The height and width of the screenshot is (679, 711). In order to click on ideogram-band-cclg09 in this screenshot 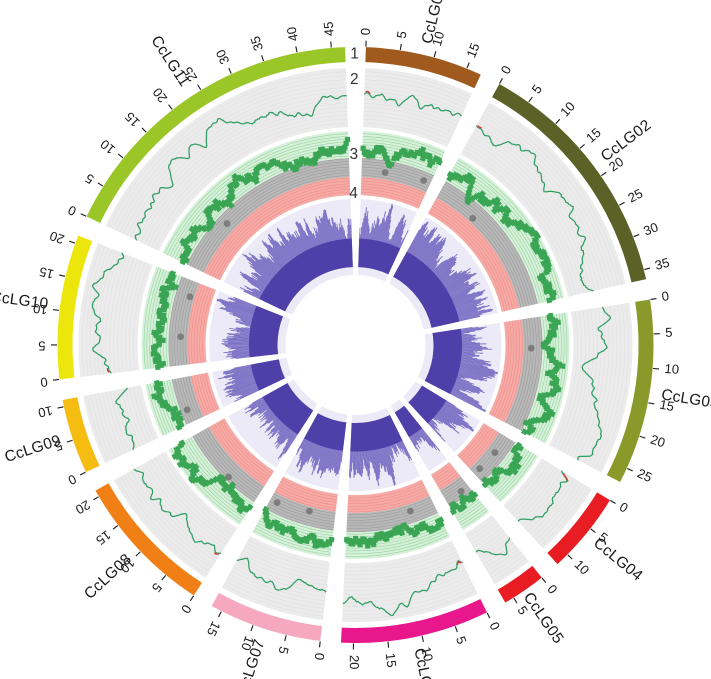, I will do `click(81, 435)`.